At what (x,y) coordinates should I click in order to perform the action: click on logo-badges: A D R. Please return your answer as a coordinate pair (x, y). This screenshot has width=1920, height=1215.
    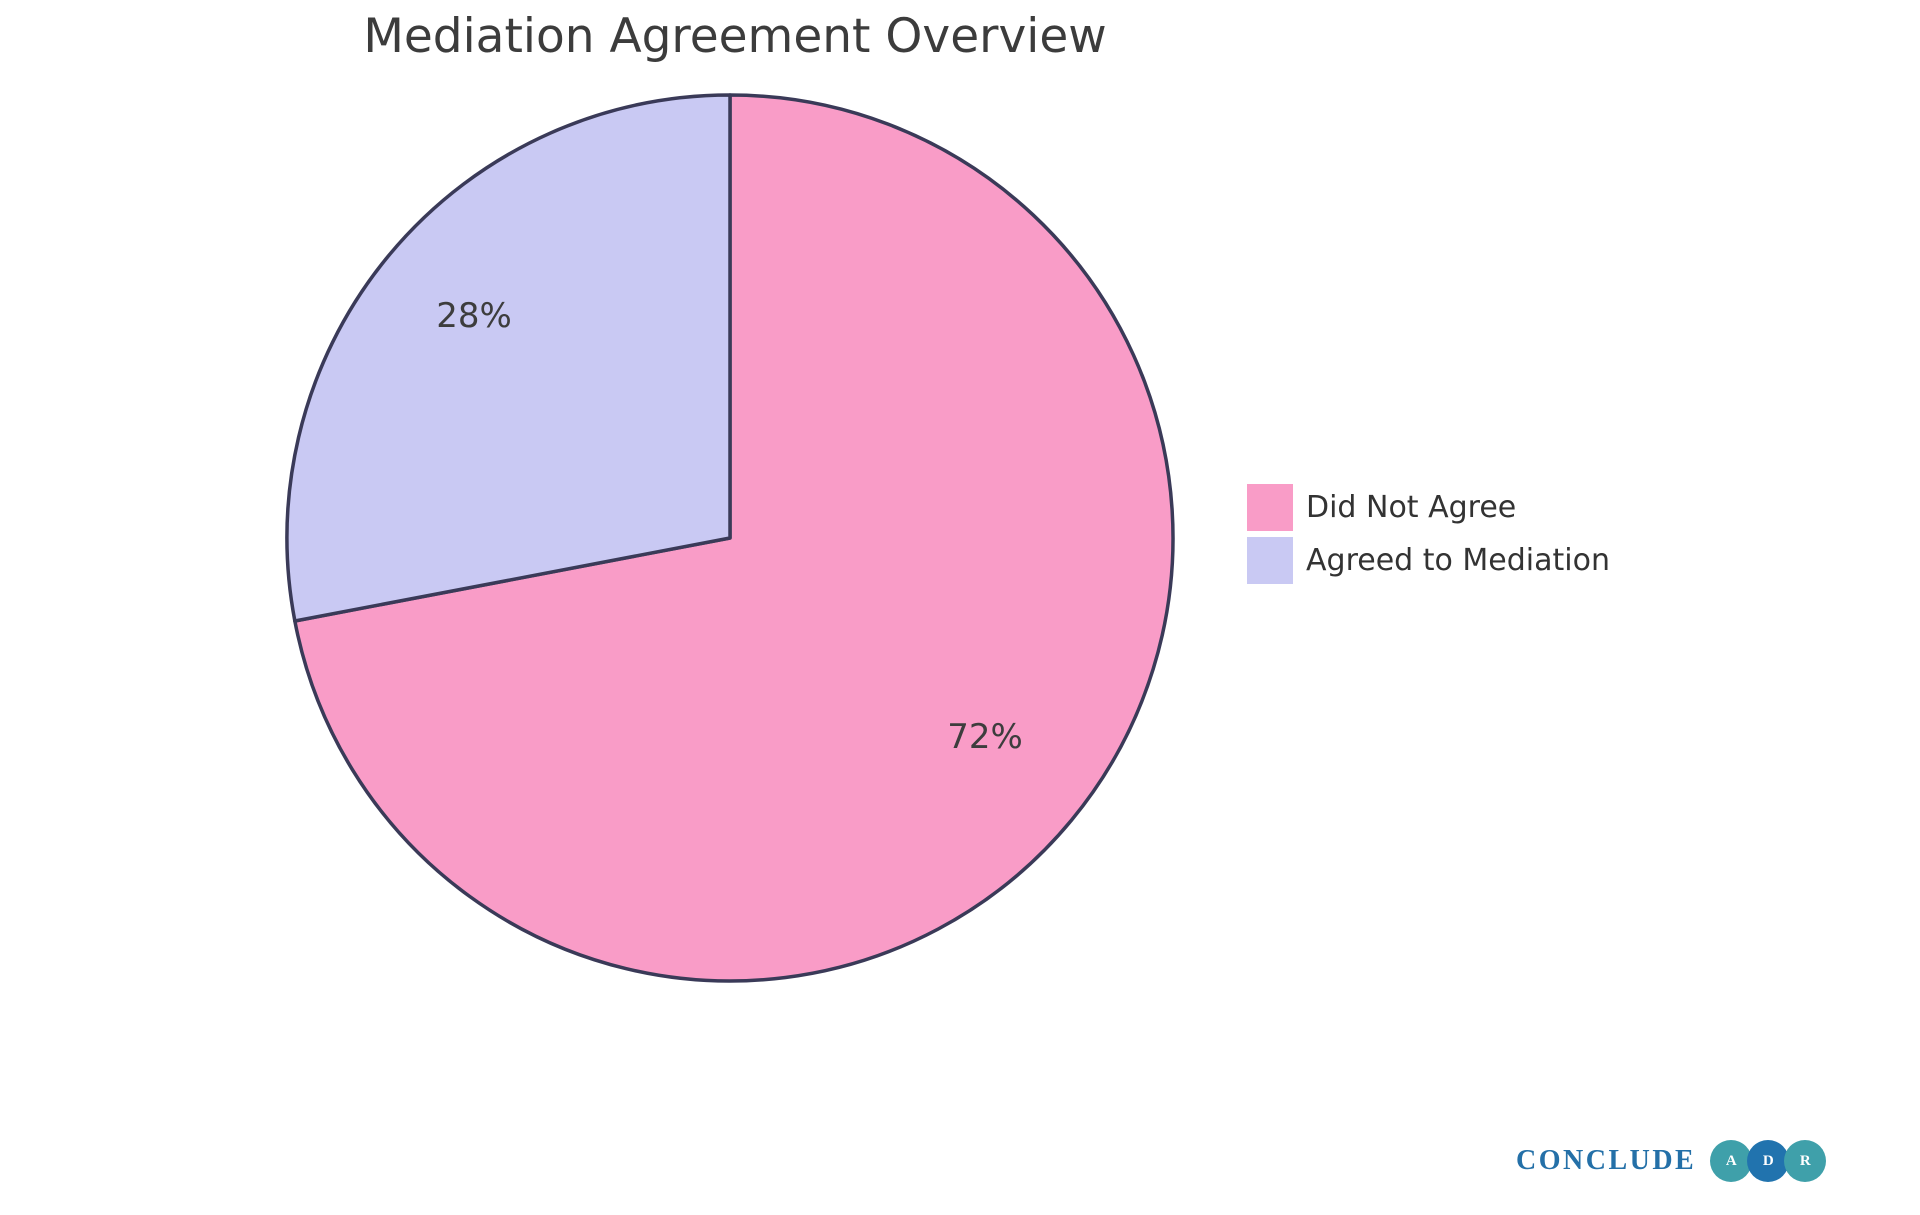
    Looking at the image, I should click on (1768, 1161).